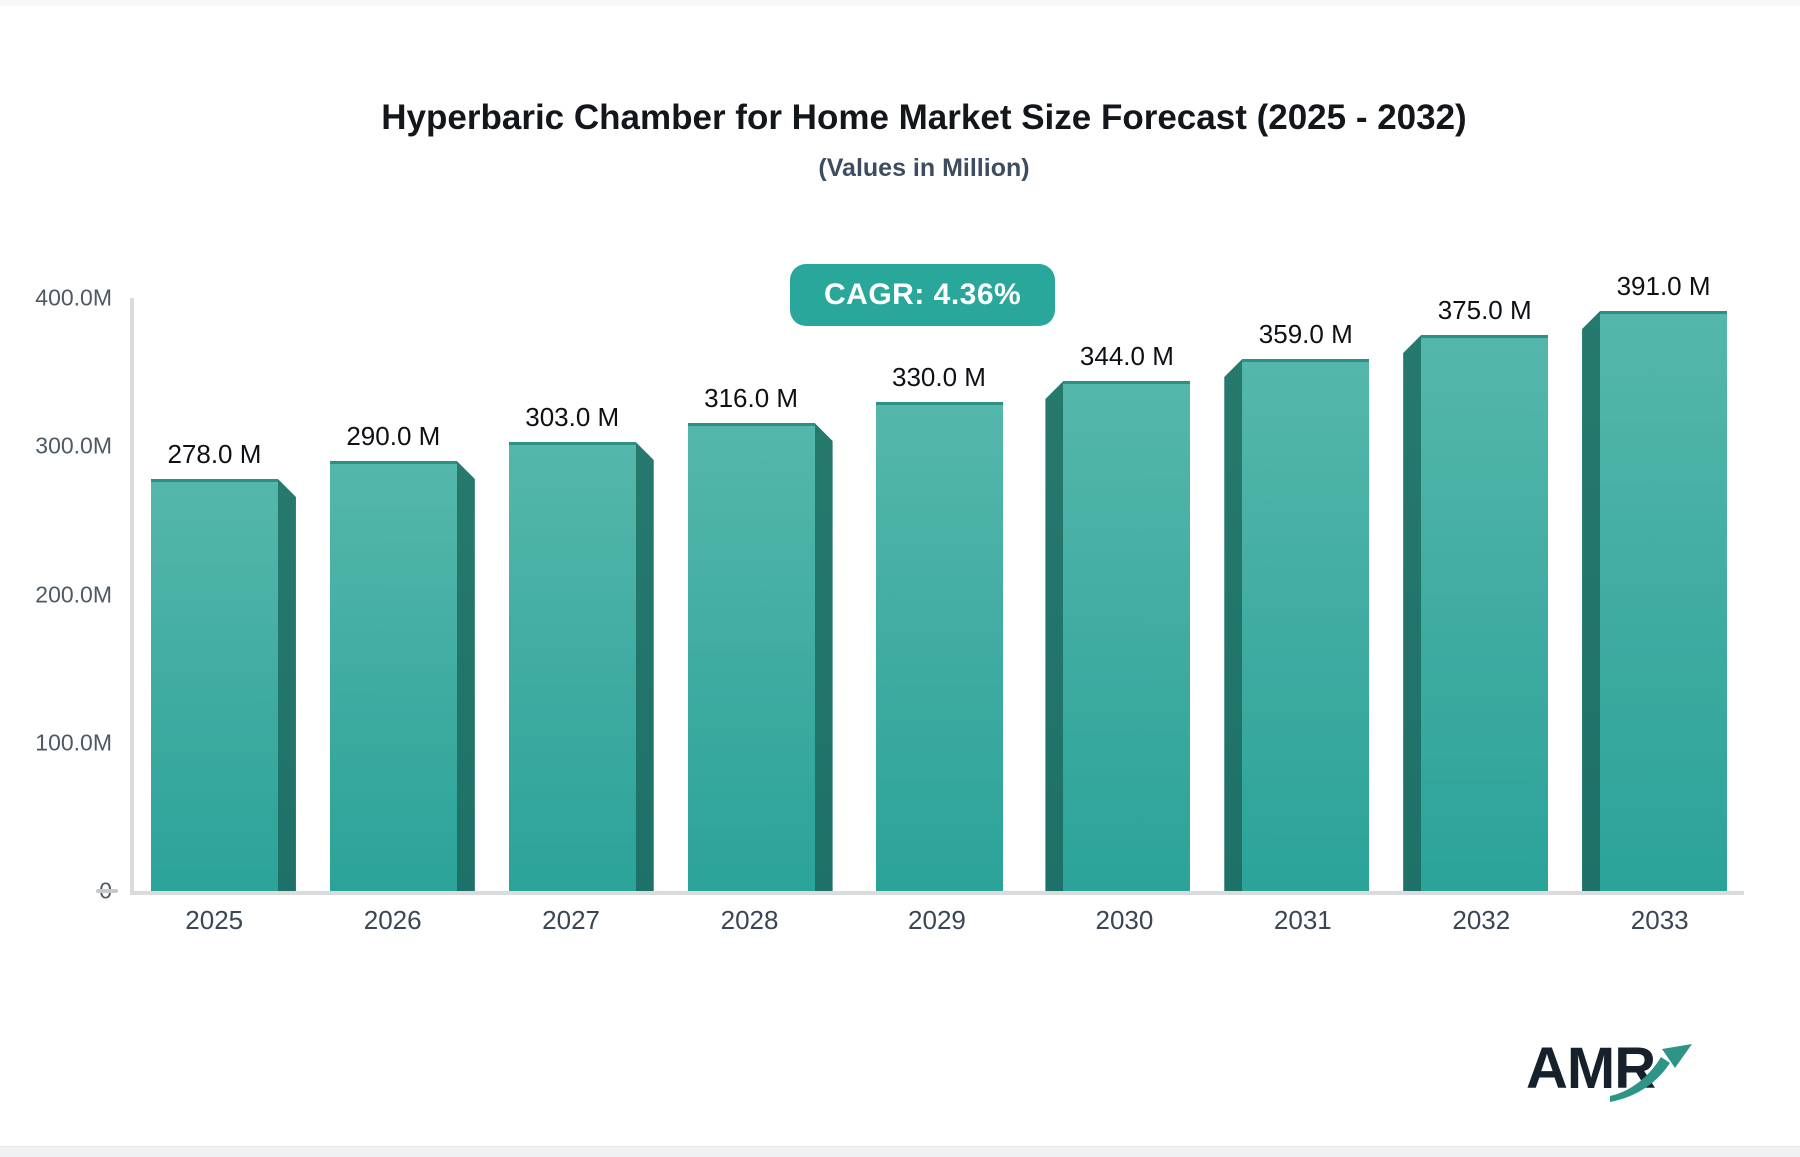 The width and height of the screenshot is (1800, 1157). I want to click on bar-slot: 359.0 M, so click(1296, 594).